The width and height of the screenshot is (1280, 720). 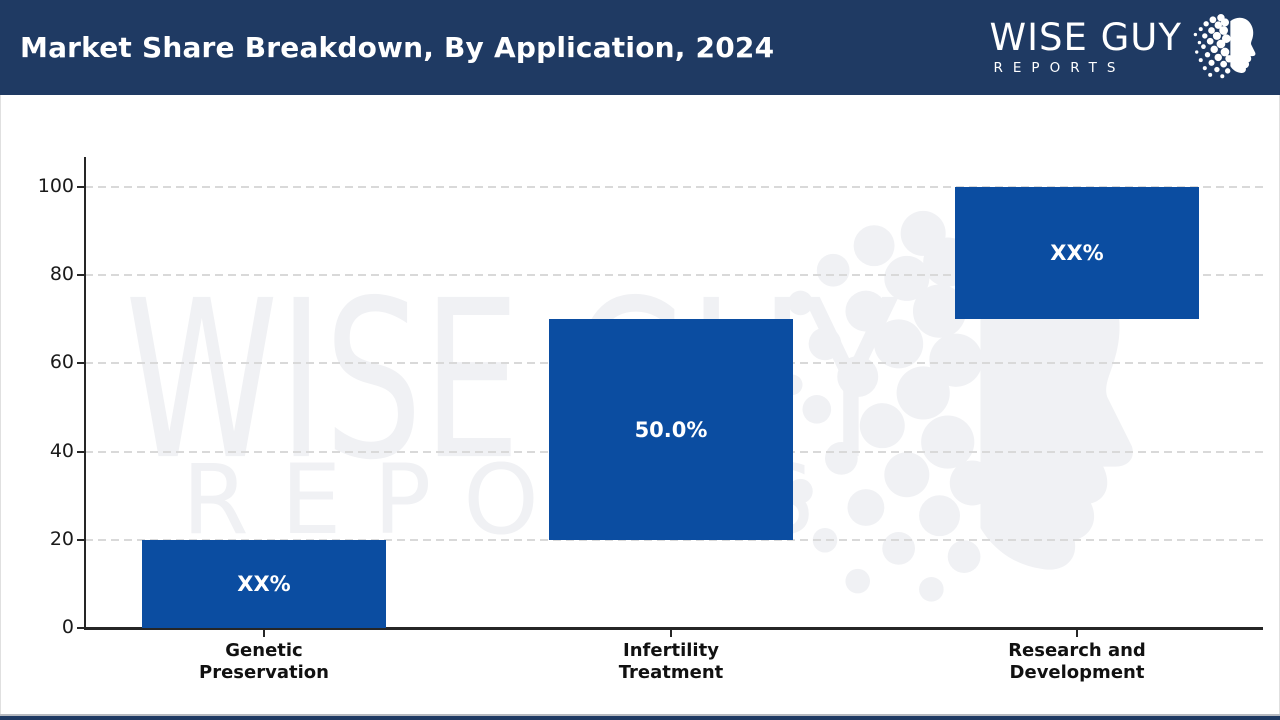 What do you see at coordinates (1085, 37) in the screenshot?
I see `logo-wordmark: WISE GUY` at bounding box center [1085, 37].